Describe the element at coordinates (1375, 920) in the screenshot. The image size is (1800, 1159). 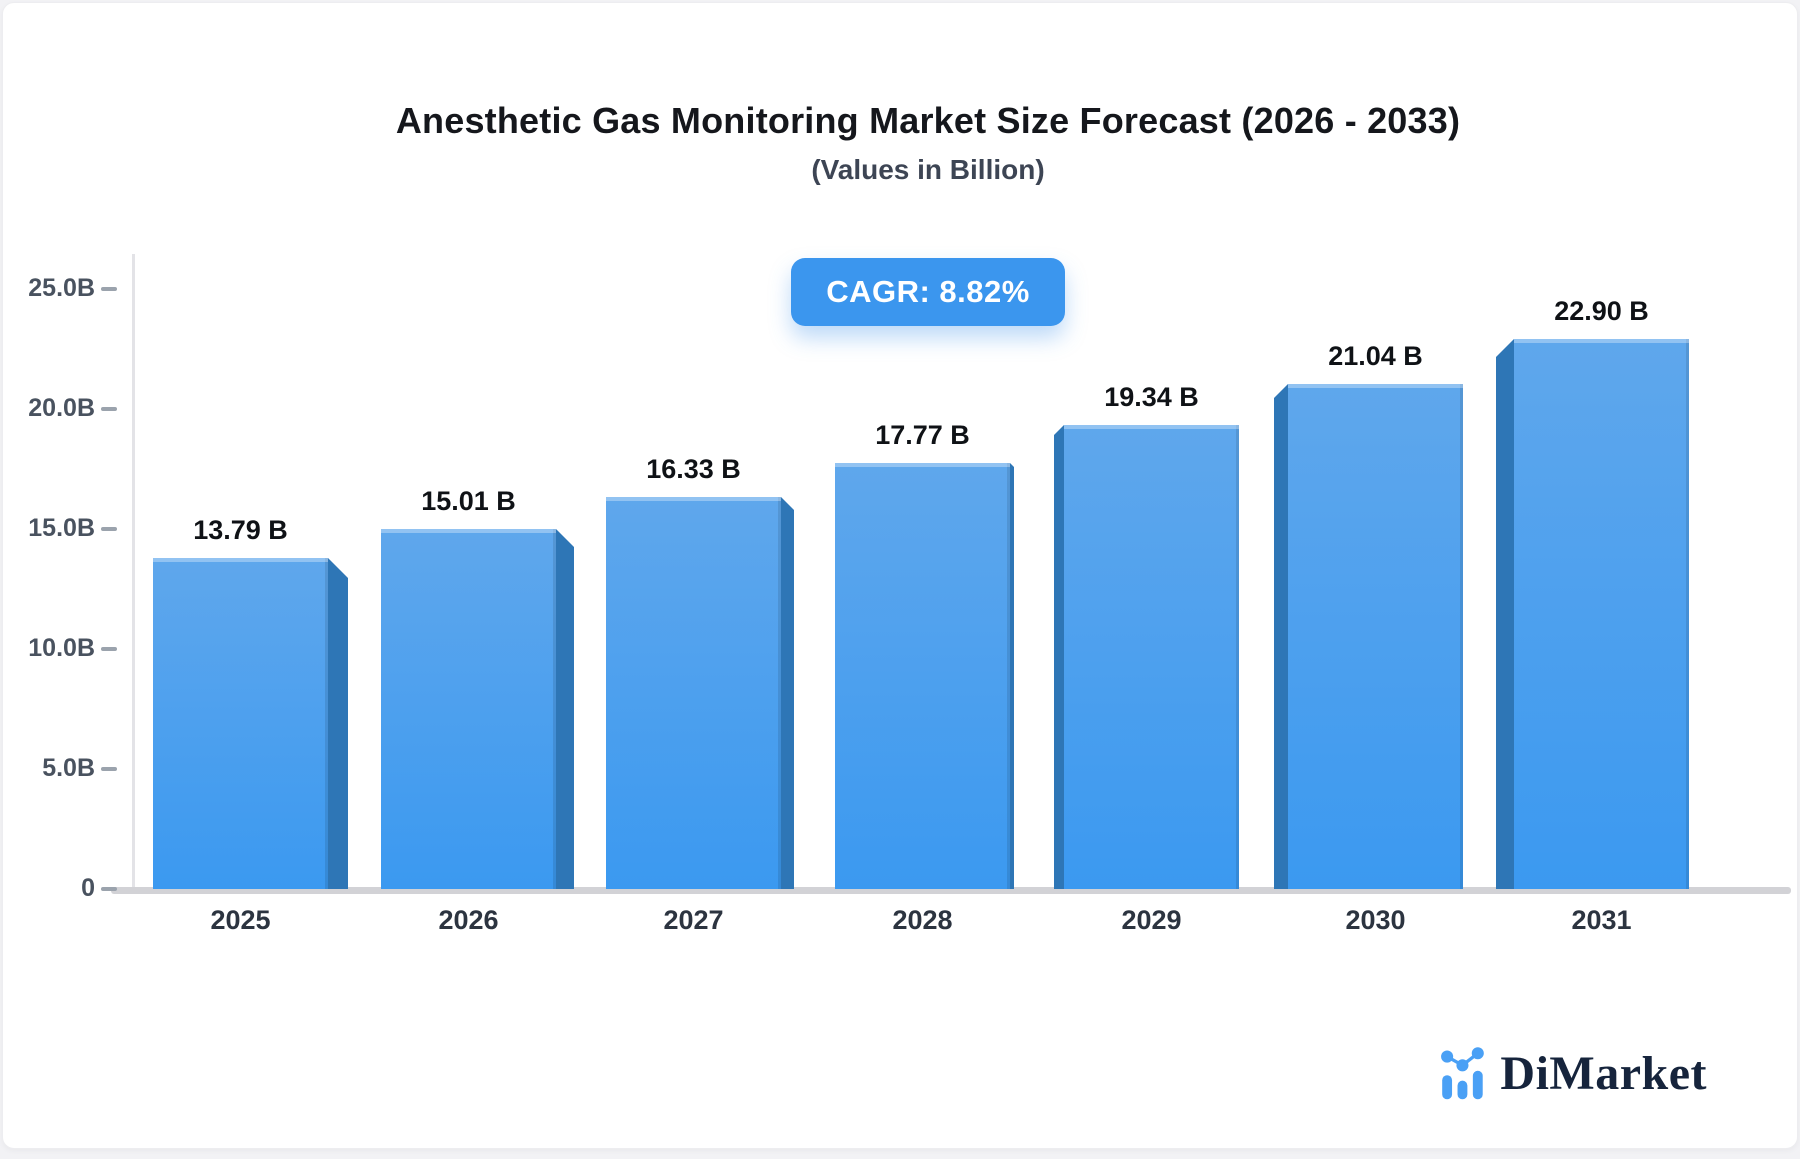
I see `x-axis-label: 2030` at that location.